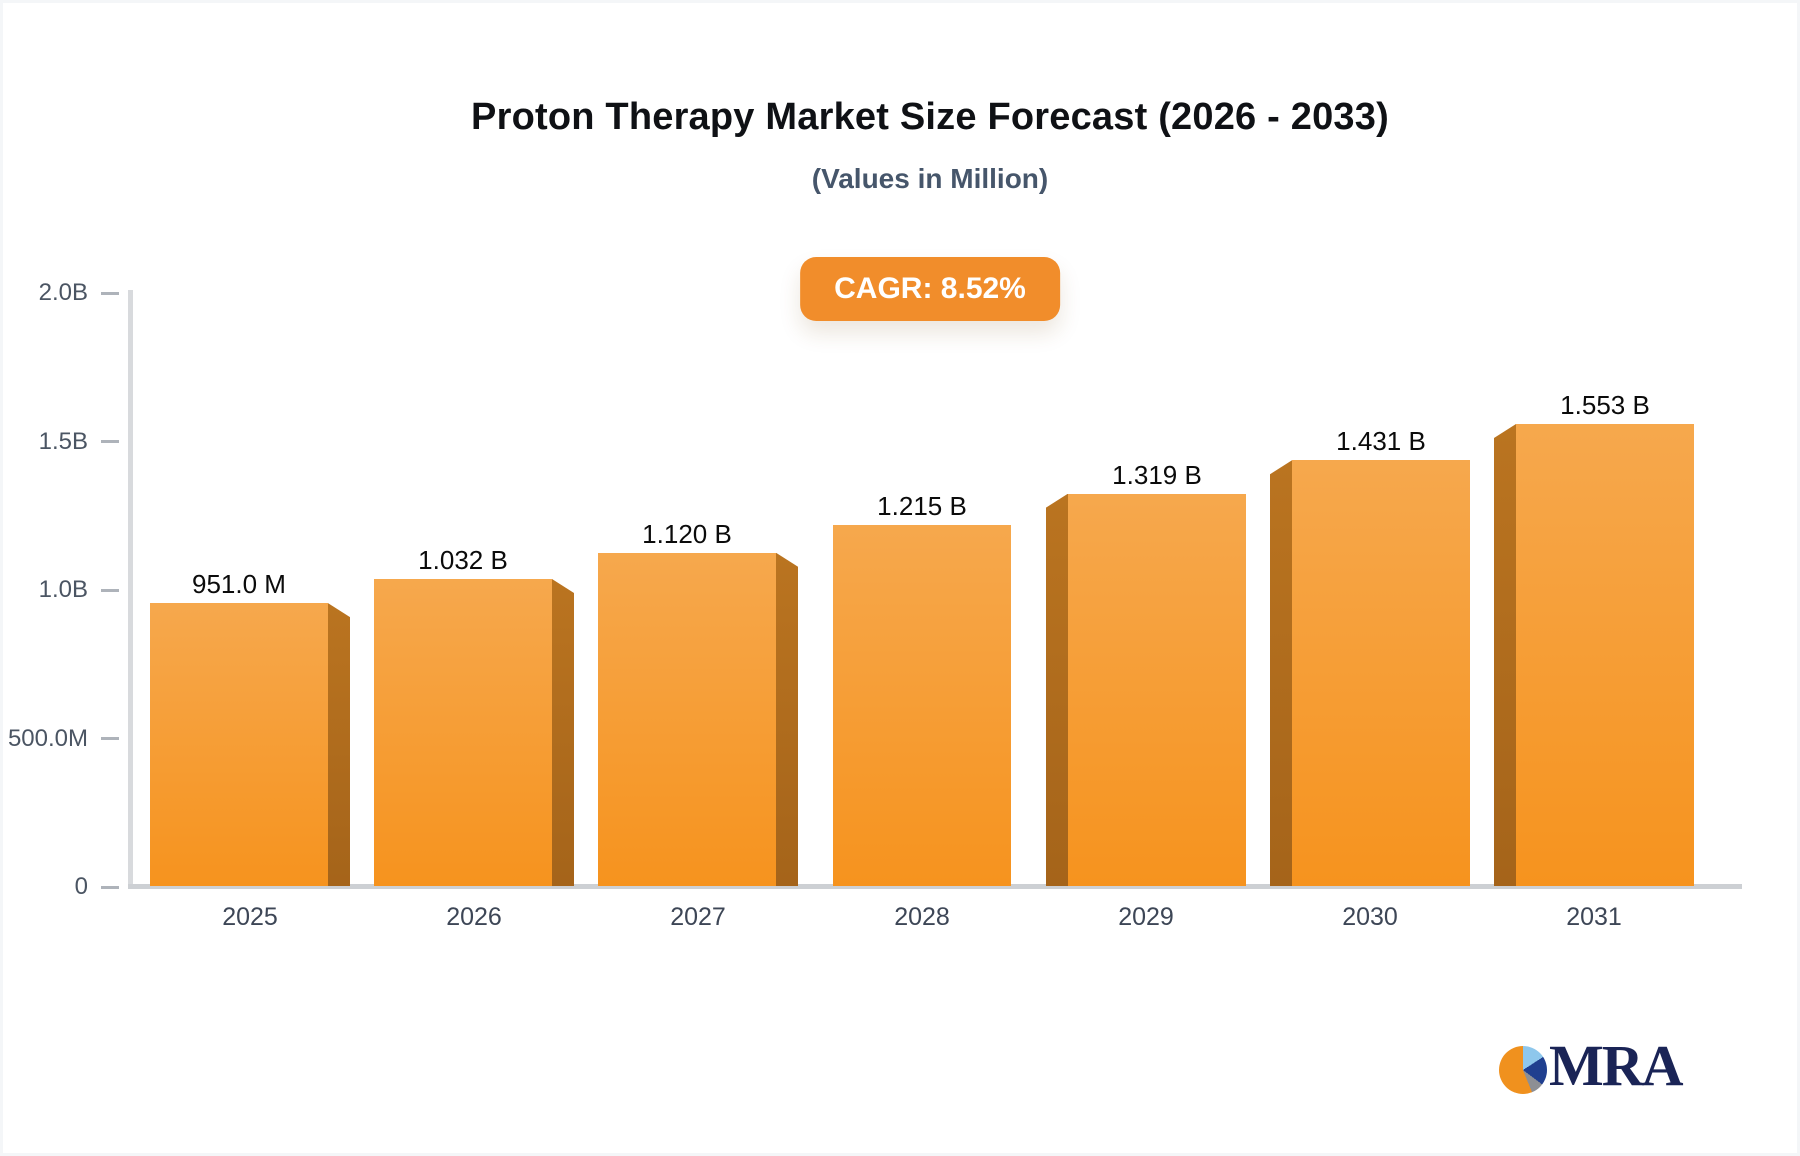 Image resolution: width=1800 pixels, height=1156 pixels. What do you see at coordinates (1381, 441) in the screenshot?
I see `bar-value-label-2030: 1.431 B` at bounding box center [1381, 441].